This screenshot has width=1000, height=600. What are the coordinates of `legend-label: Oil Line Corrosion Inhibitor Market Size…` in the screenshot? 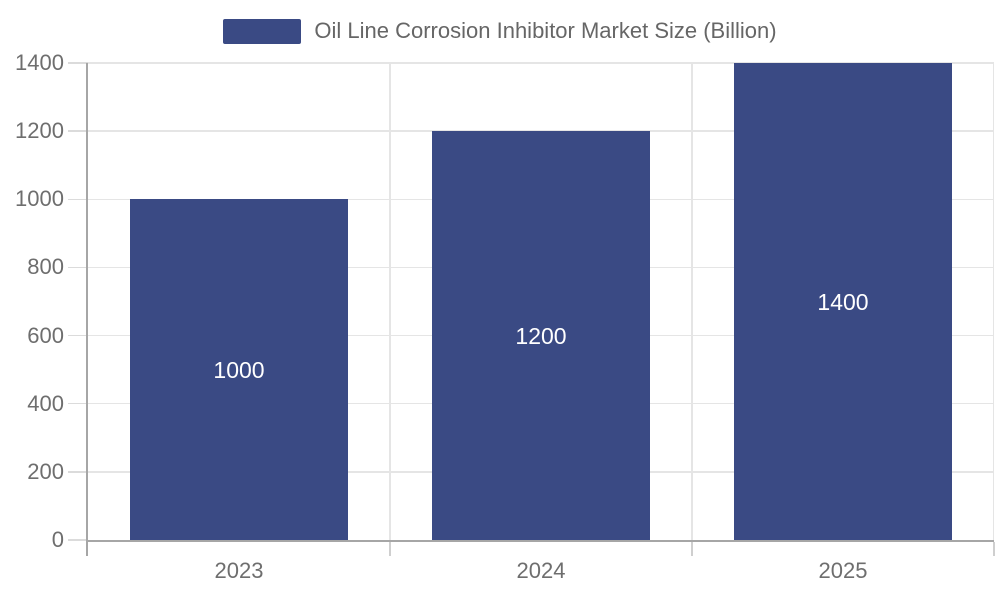 It's located at (545, 30).